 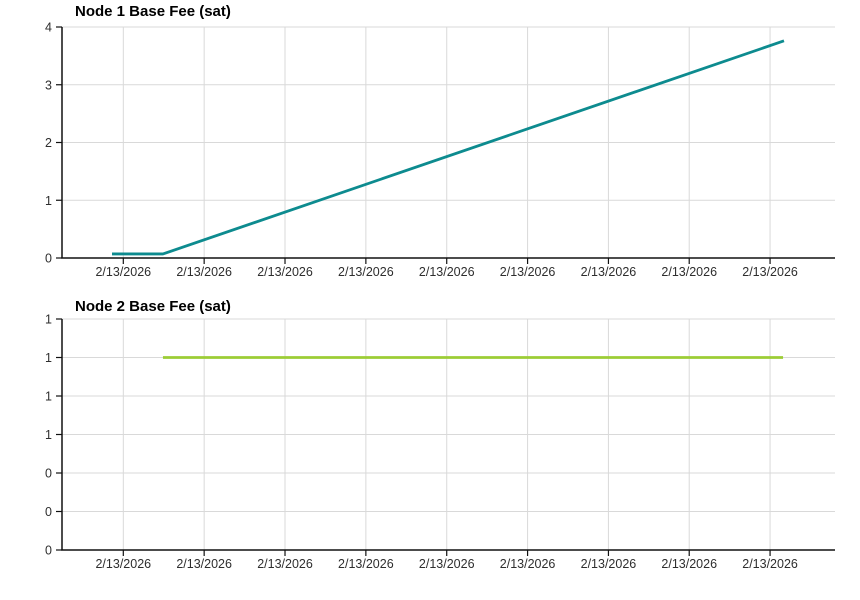 I want to click on node2-chart-title: Node 2 Base Fee (sat), so click(x=153, y=306).